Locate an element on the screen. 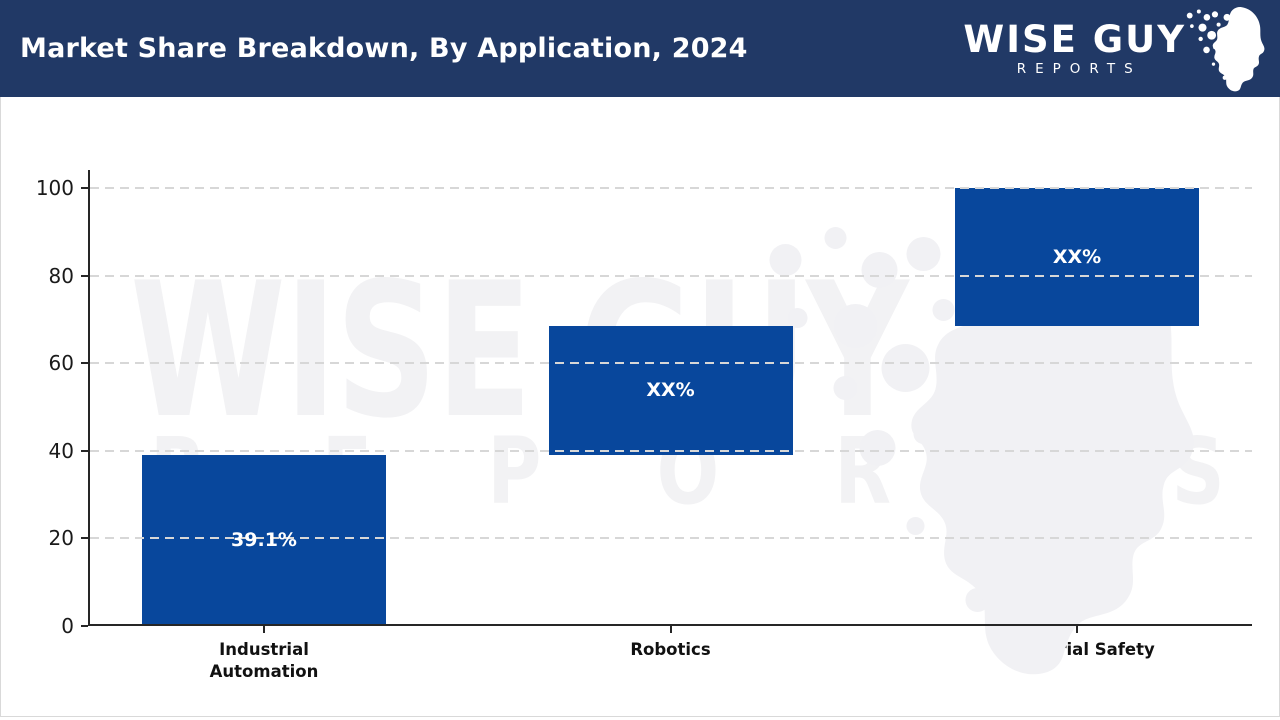 The height and width of the screenshot is (720, 1280). x-axis-line is located at coordinates (670, 625).